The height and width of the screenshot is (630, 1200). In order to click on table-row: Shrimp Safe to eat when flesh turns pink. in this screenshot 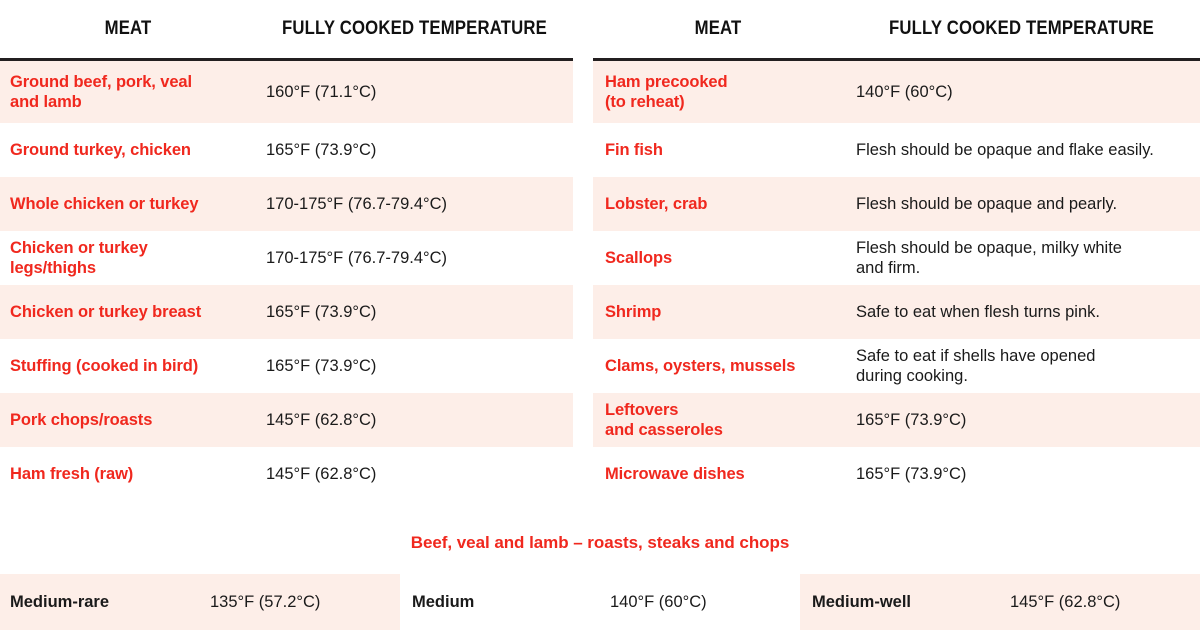, I will do `click(896, 312)`.